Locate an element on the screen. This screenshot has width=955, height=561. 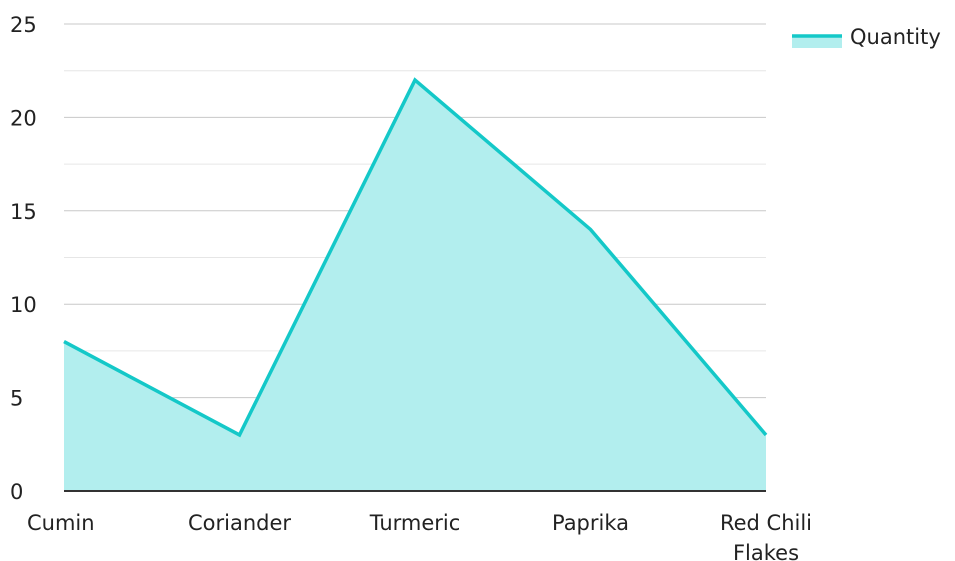
x-tick-label: Cumin is located at coordinates (61, 523).